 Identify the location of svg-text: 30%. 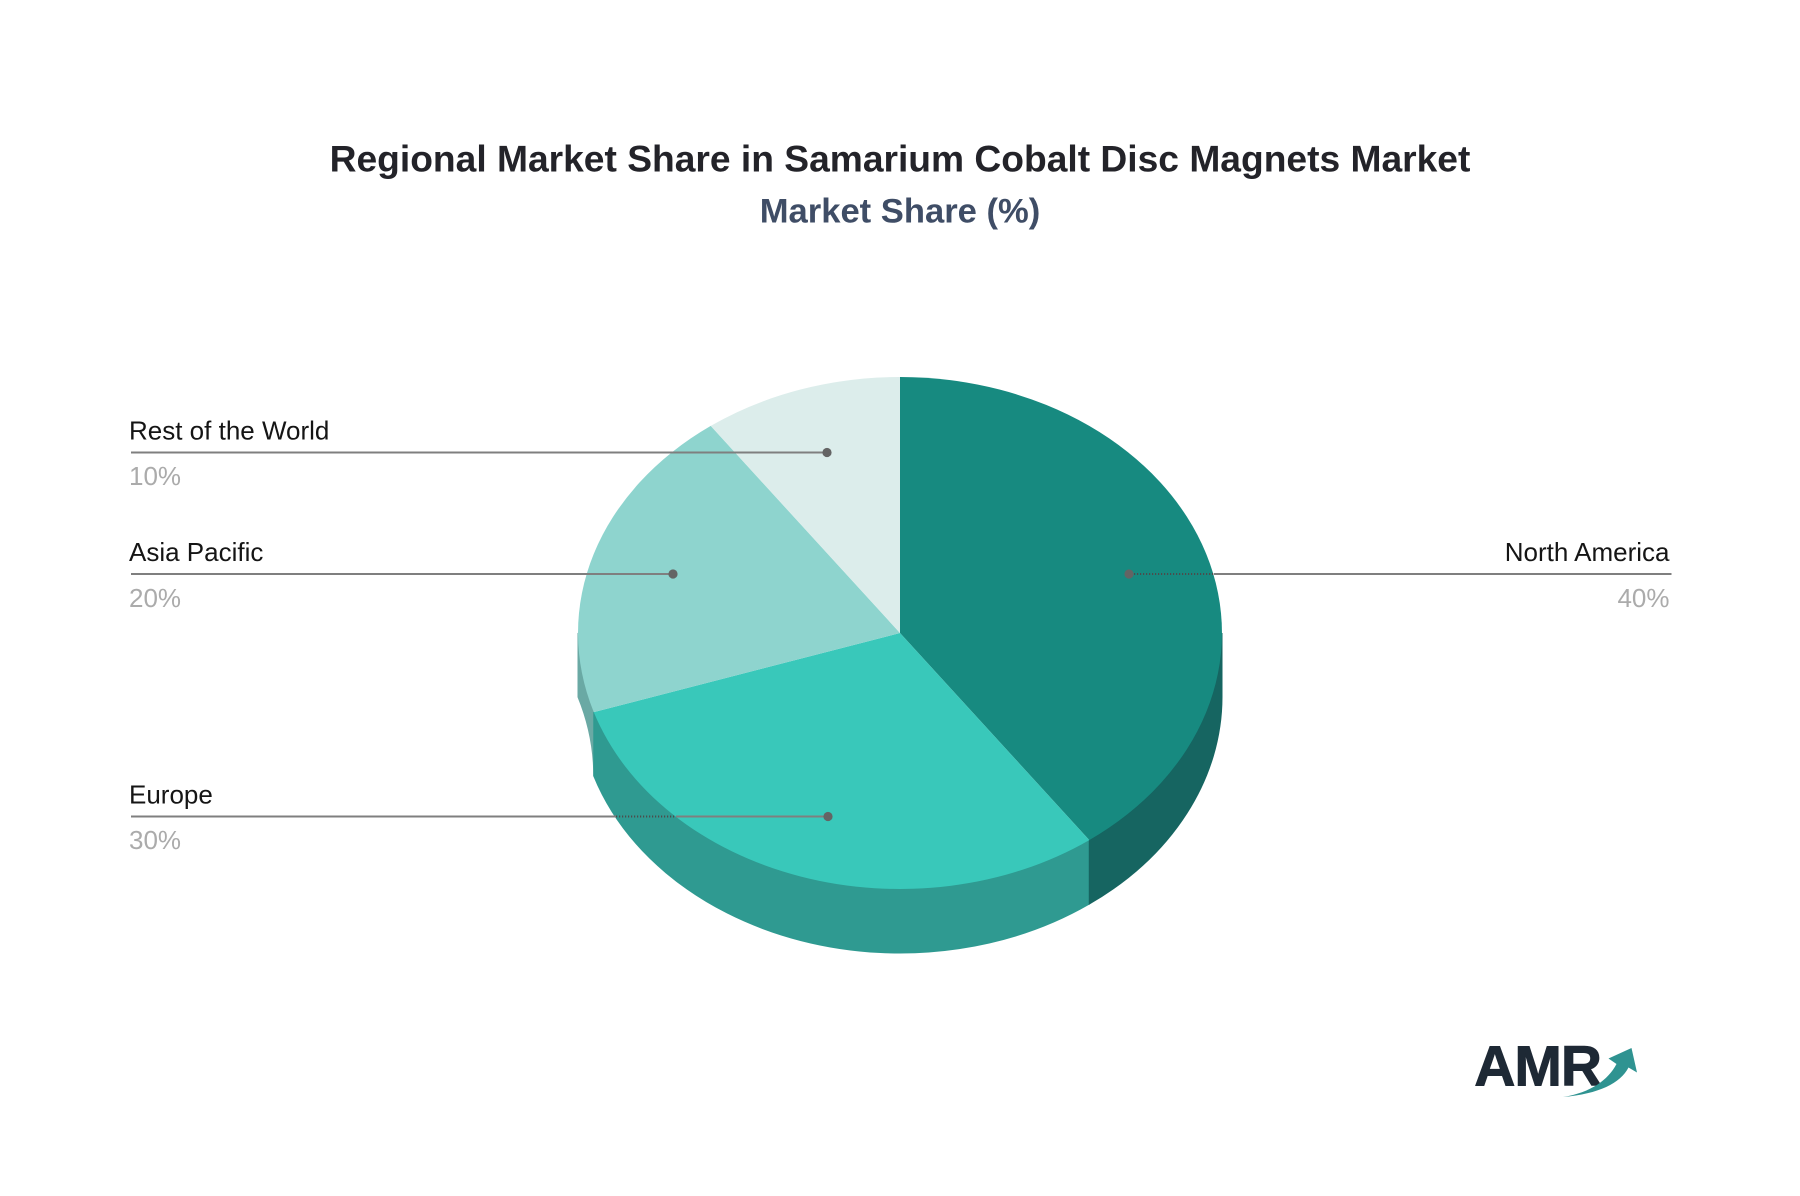
(155, 840).